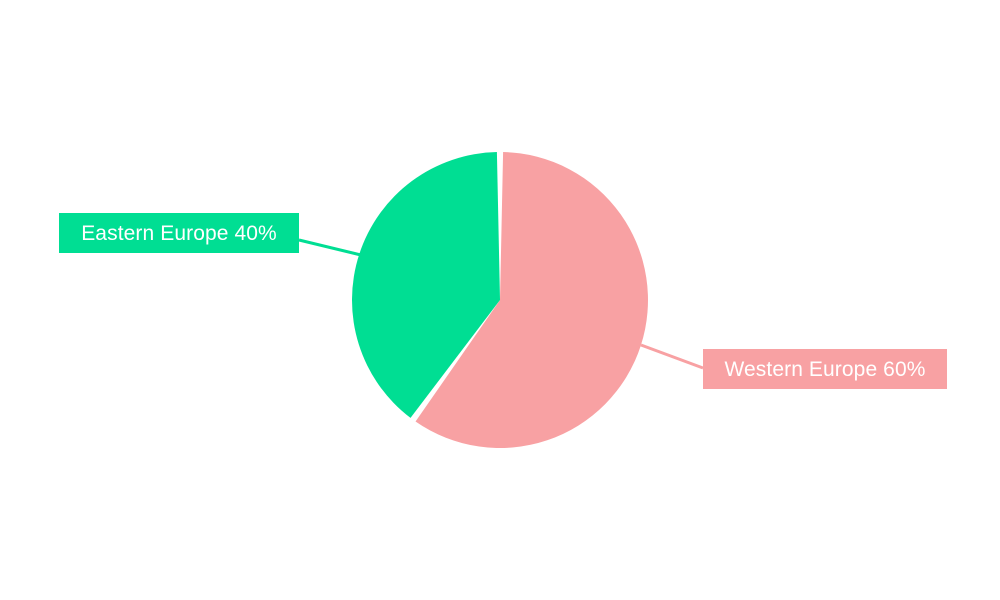 The width and height of the screenshot is (1000, 600). What do you see at coordinates (672, 356) in the screenshot?
I see `leader-line-western-europe` at bounding box center [672, 356].